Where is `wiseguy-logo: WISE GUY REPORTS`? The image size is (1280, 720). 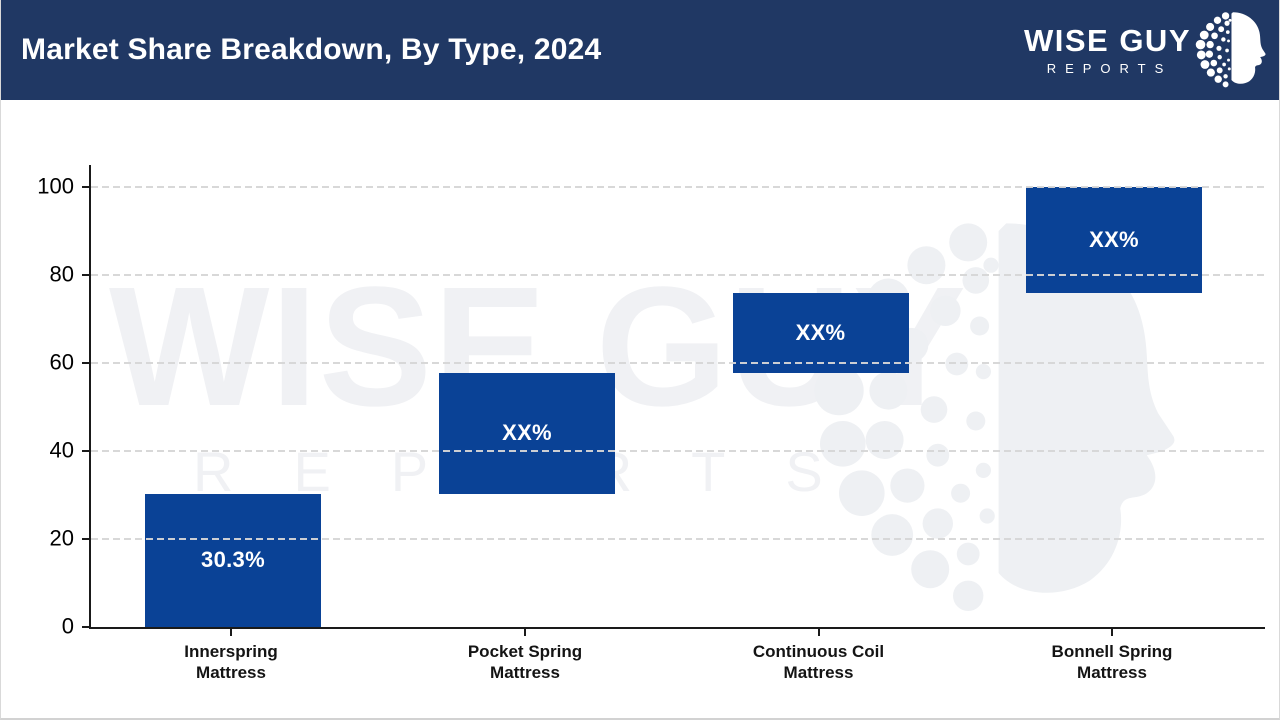
wiseguy-logo: WISE GUY REPORTS is located at coordinates (1145, 50).